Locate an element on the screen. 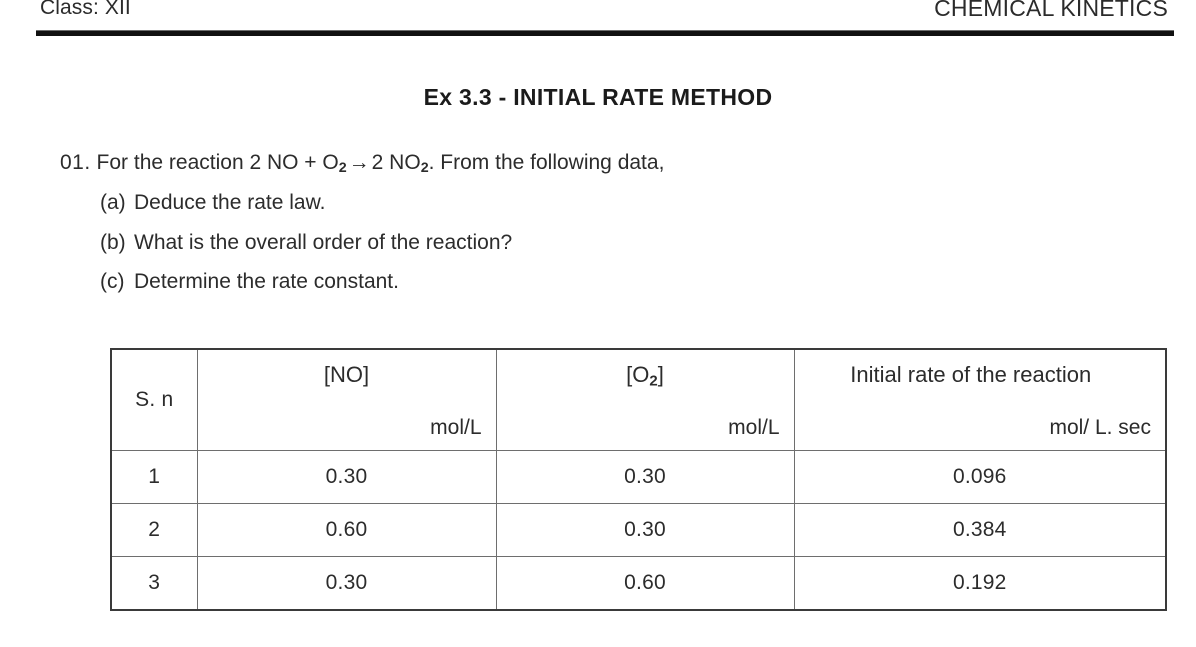 Image resolution: width=1196 pixels, height=647 pixels. question-text-middle: 2 NO is located at coordinates (396, 162).